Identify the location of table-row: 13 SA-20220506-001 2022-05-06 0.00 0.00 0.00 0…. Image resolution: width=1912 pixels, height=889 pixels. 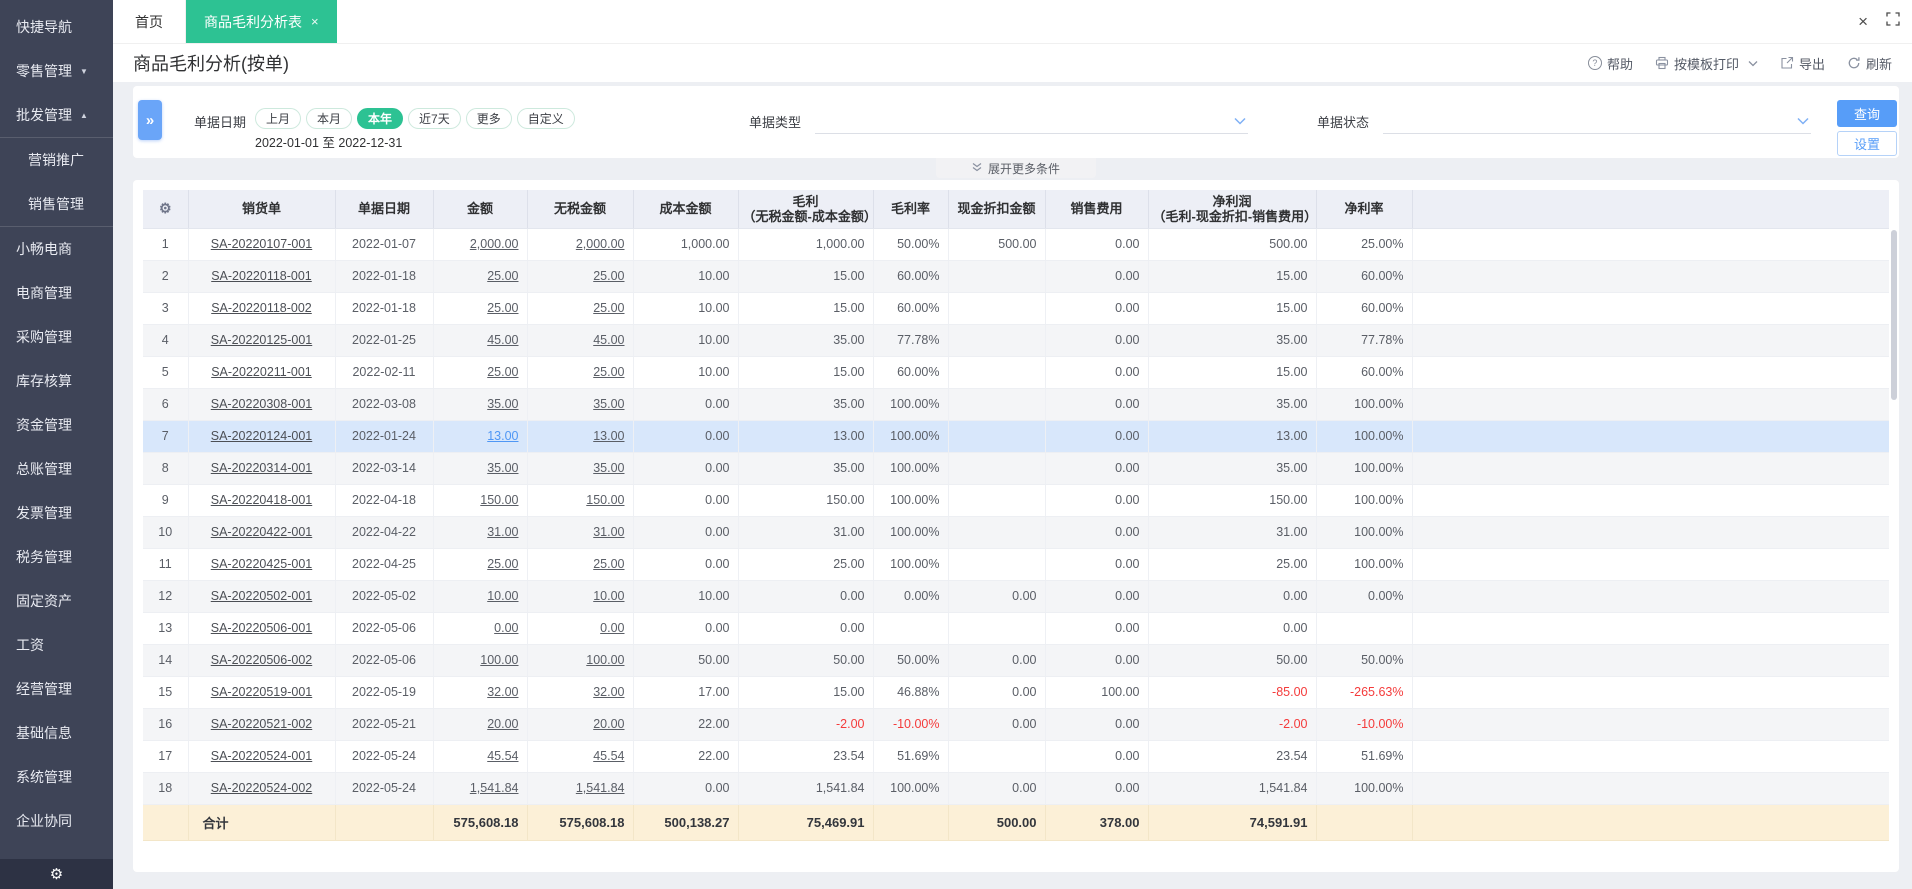
(1016, 628).